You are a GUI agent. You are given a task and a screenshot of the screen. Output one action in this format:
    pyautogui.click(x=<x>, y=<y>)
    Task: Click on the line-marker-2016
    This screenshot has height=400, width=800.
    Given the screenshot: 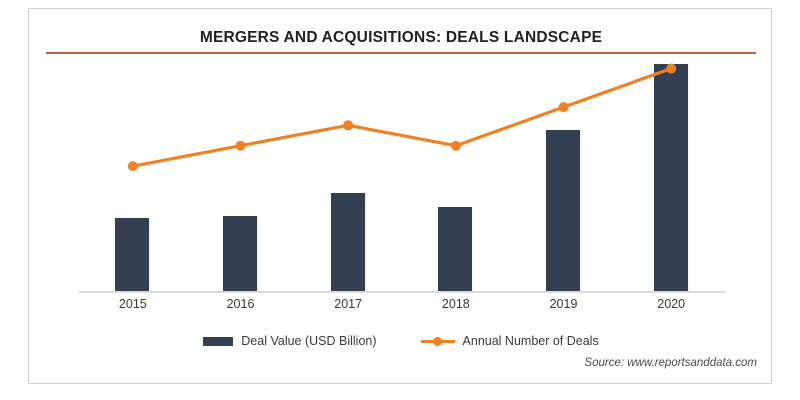 What is the action you would take?
    pyautogui.click(x=240, y=145)
    